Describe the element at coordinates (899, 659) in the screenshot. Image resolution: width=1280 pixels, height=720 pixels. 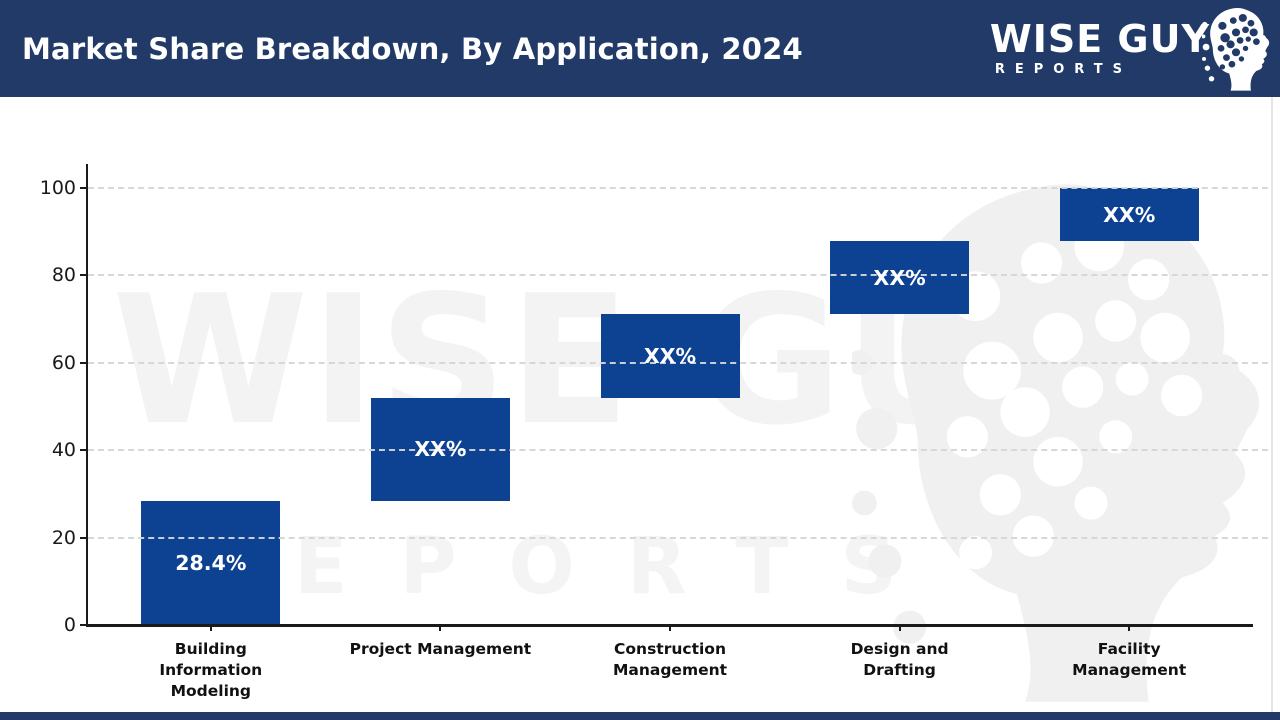
I see `x-category-label: Design and Drafting` at that location.